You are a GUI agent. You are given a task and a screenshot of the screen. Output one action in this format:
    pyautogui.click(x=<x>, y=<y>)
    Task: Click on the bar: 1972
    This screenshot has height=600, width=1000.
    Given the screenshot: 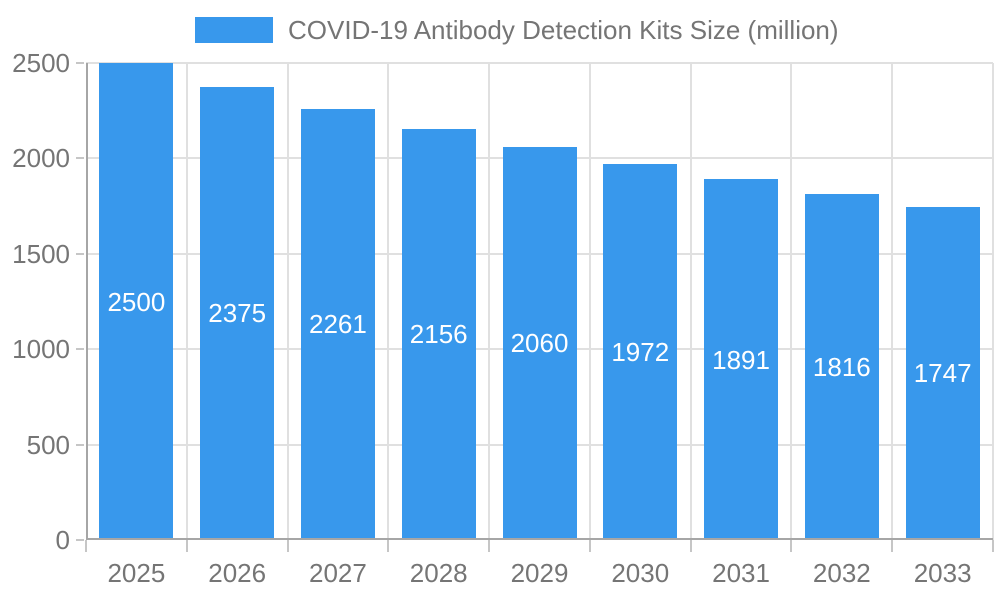 What is the action you would take?
    pyautogui.click(x=640, y=351)
    